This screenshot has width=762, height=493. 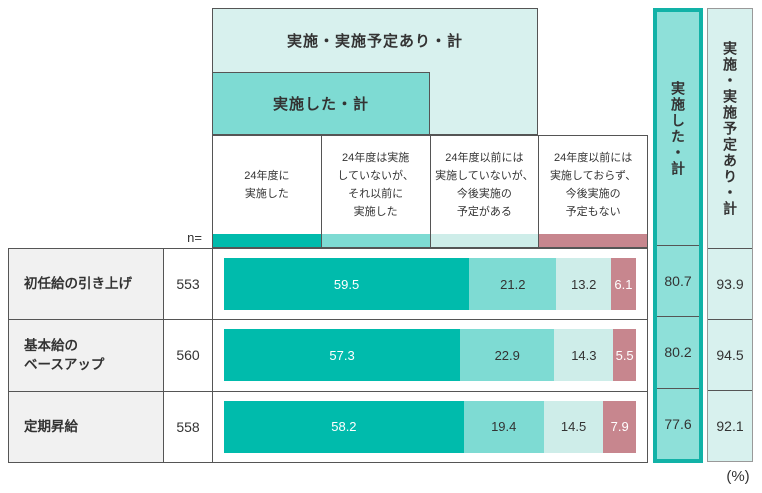 What do you see at coordinates (188, 355) in the screenshot?
I see `row-sample-size: 560` at bounding box center [188, 355].